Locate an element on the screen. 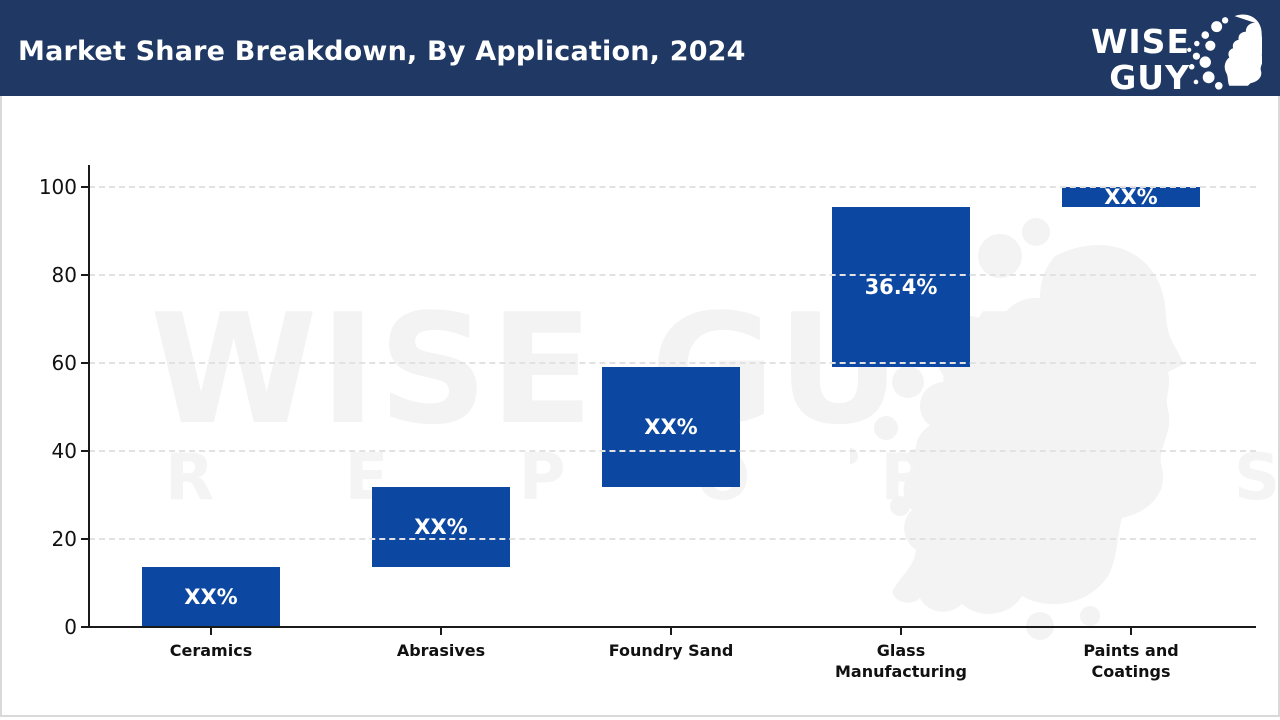  y-axis-line is located at coordinates (89, 396).